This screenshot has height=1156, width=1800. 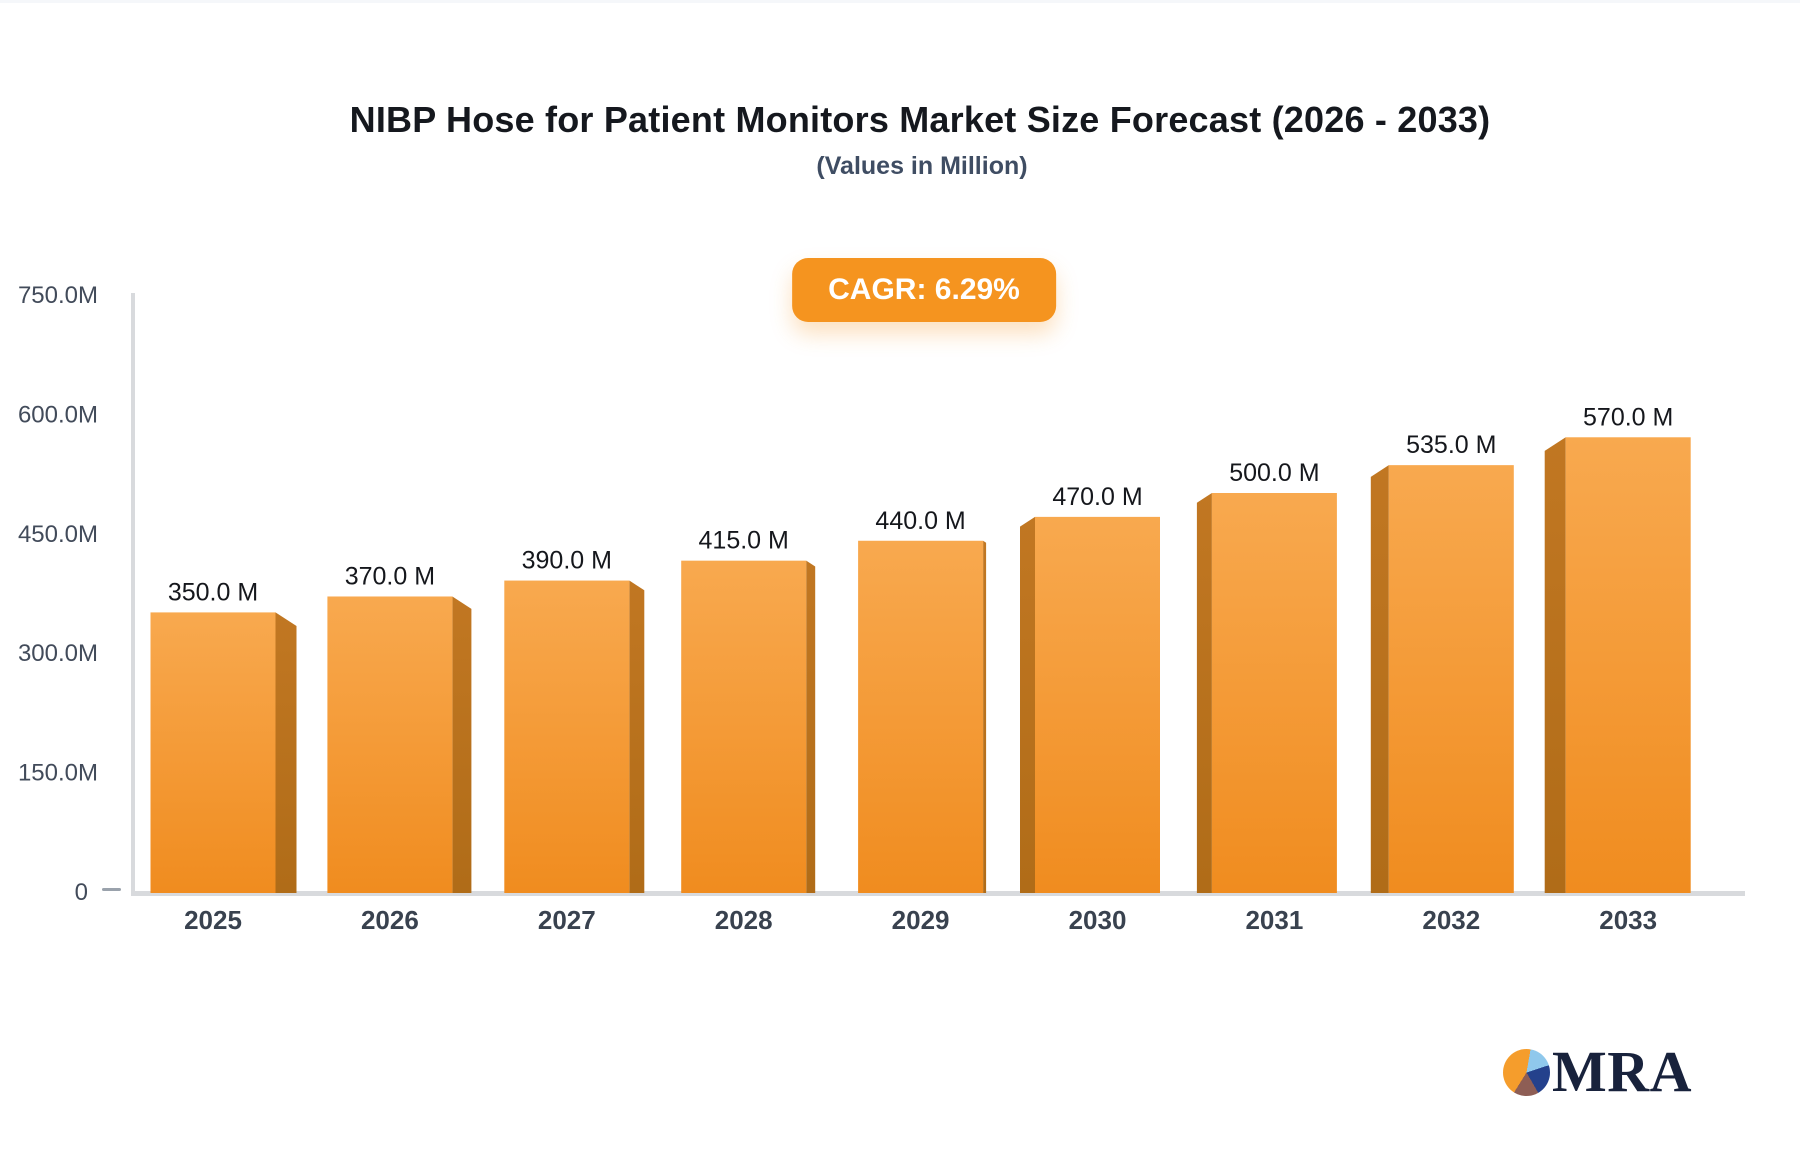 What do you see at coordinates (744, 541) in the screenshot?
I see `bar-2028-value-label: 415.0 M` at bounding box center [744, 541].